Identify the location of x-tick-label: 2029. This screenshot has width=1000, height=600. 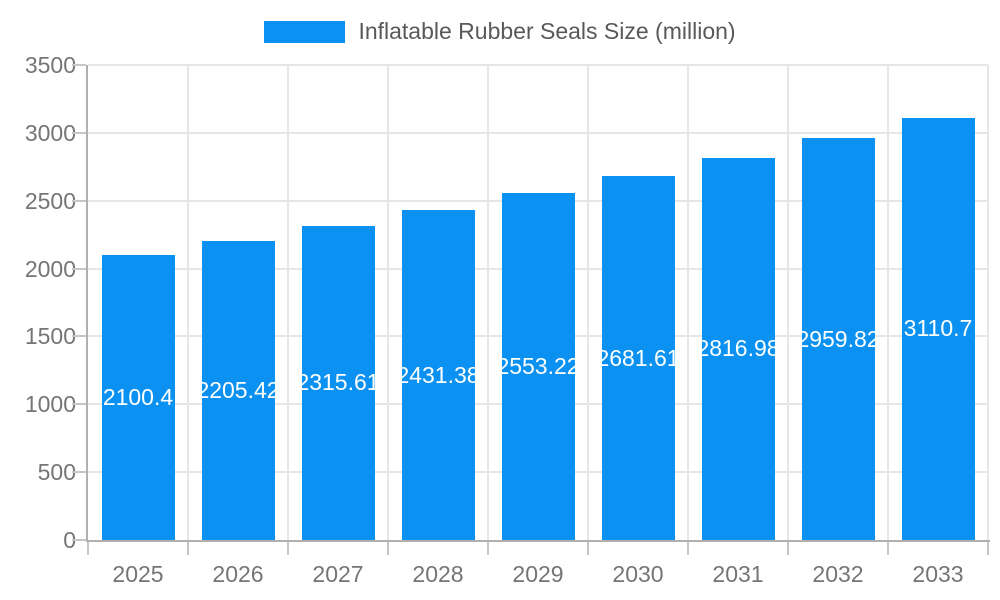
(538, 574).